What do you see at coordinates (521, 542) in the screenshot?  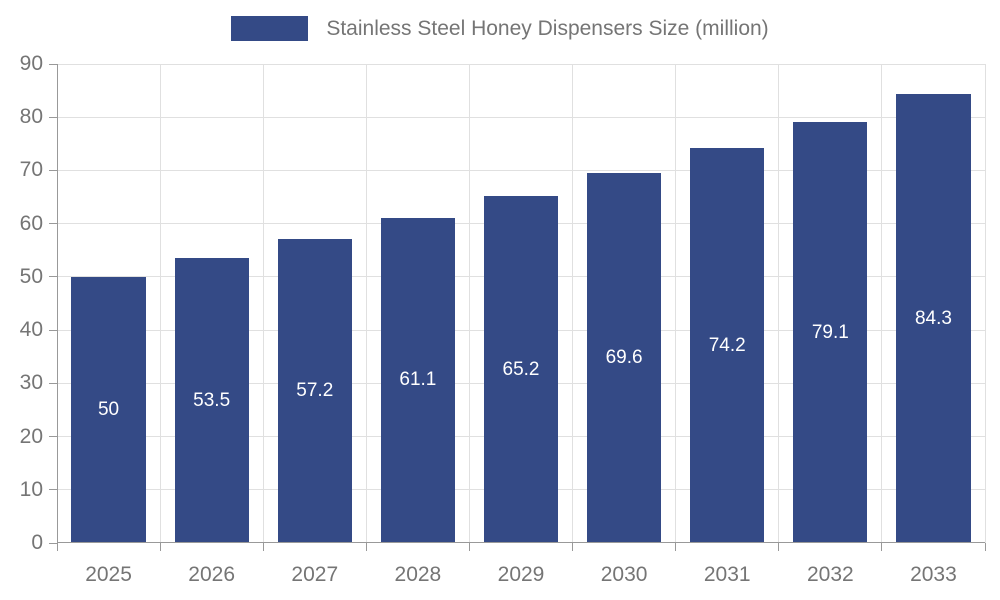 I see `x-axis-line` at bounding box center [521, 542].